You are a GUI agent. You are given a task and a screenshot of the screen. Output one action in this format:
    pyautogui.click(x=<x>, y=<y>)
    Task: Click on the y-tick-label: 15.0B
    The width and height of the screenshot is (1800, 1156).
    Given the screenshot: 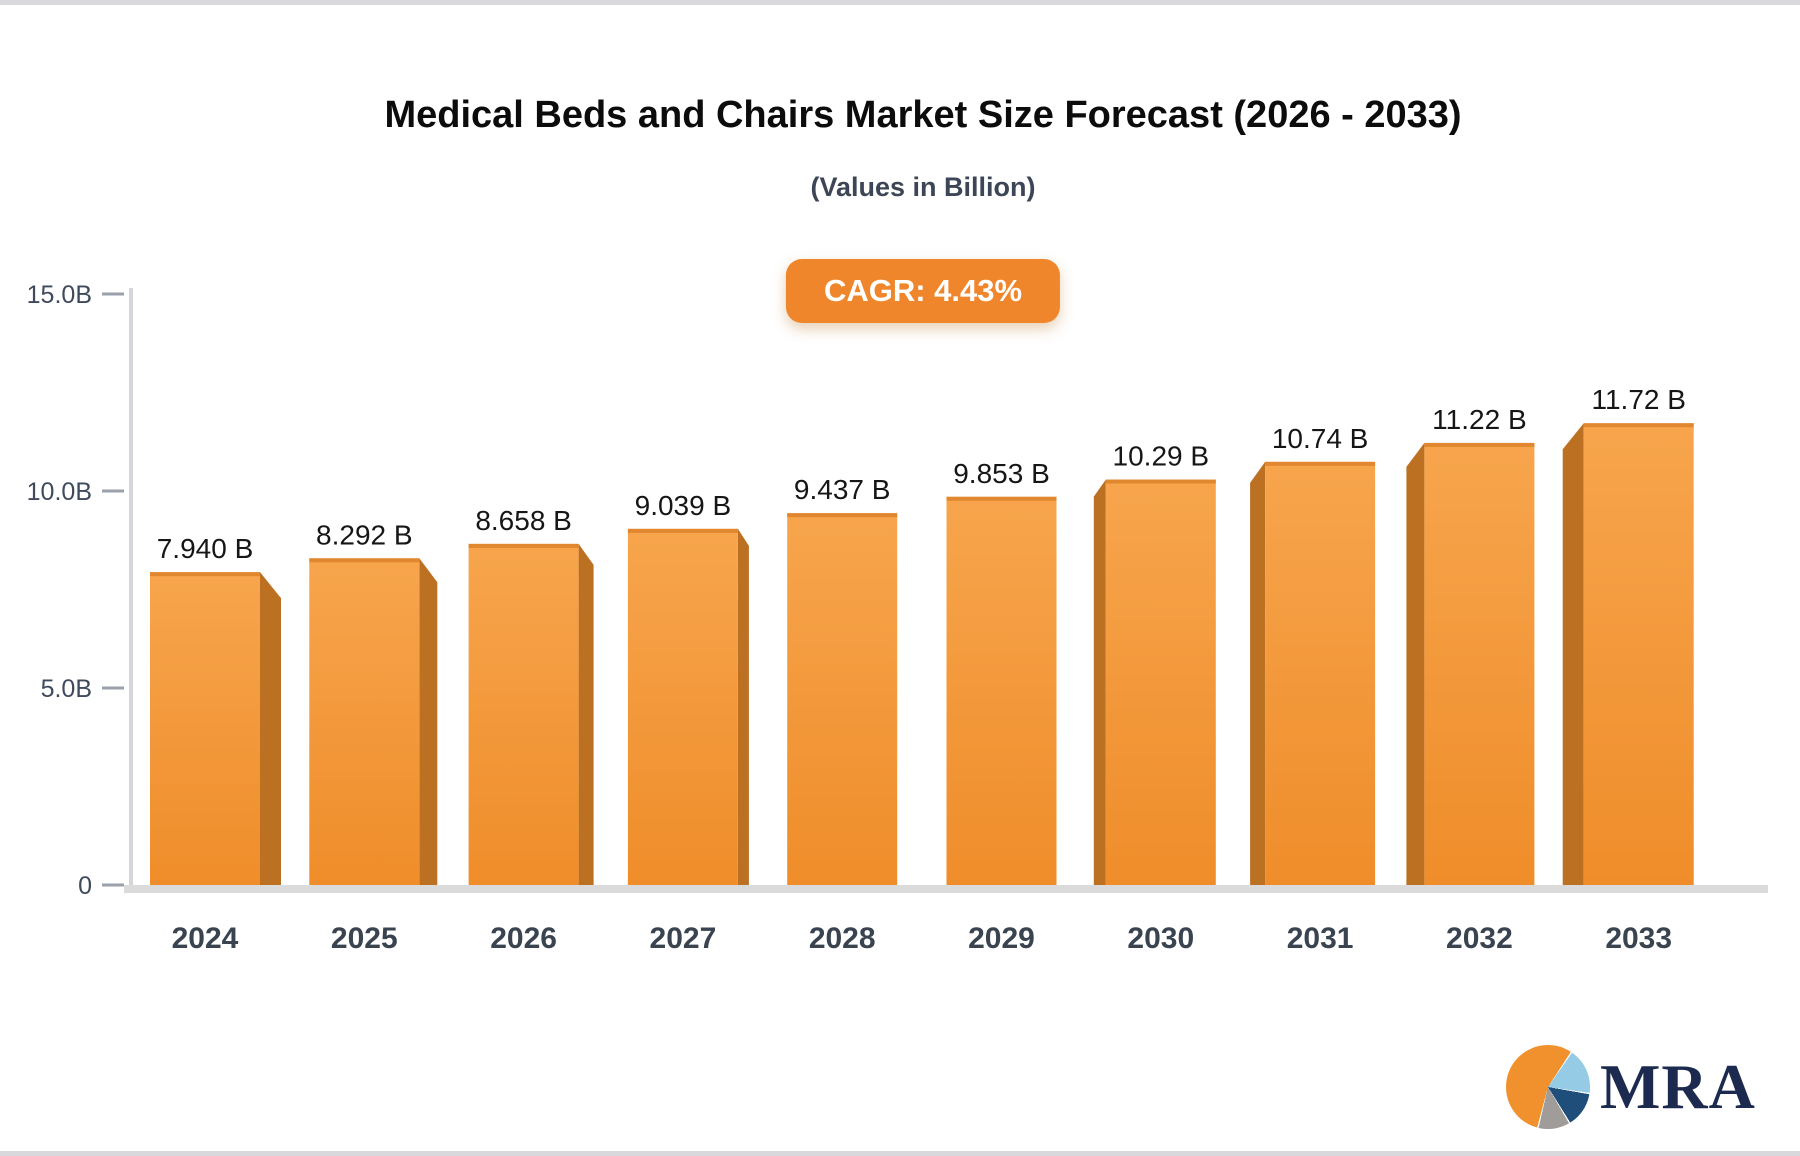 What is the action you would take?
    pyautogui.click(x=59, y=295)
    